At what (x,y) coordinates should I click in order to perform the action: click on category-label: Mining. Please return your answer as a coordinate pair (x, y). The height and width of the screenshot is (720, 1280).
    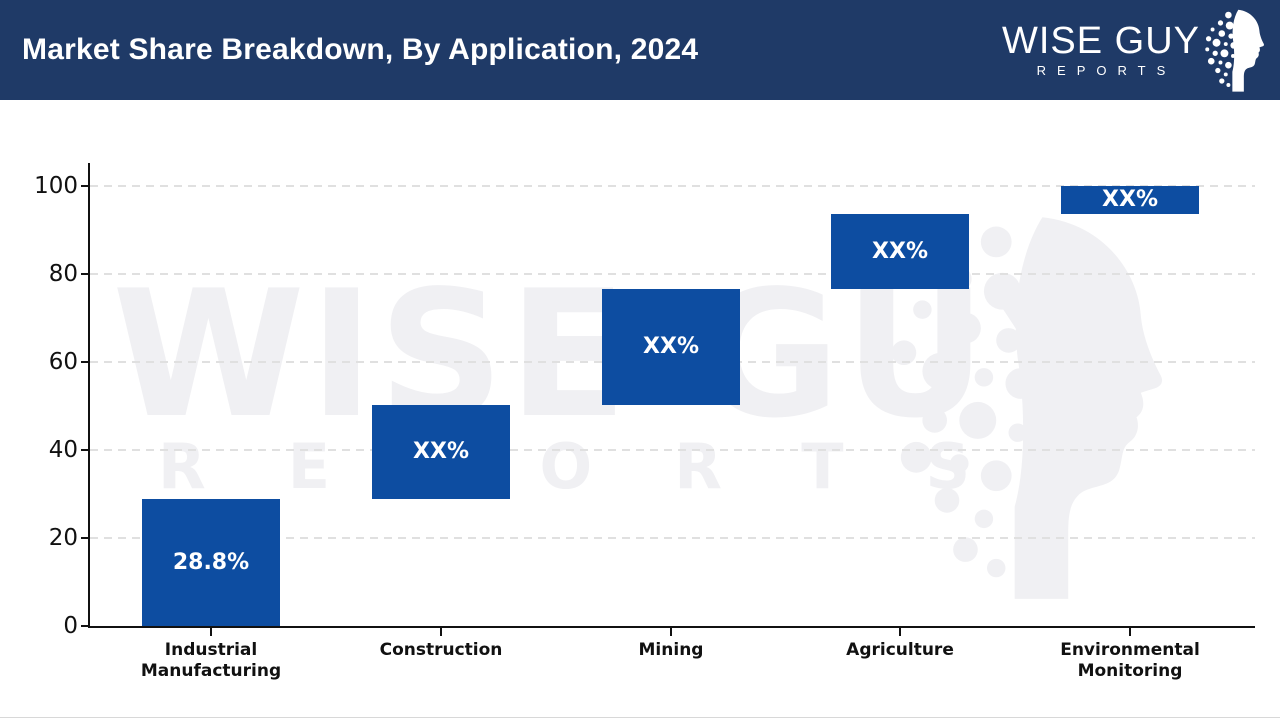
    Looking at the image, I should click on (671, 650).